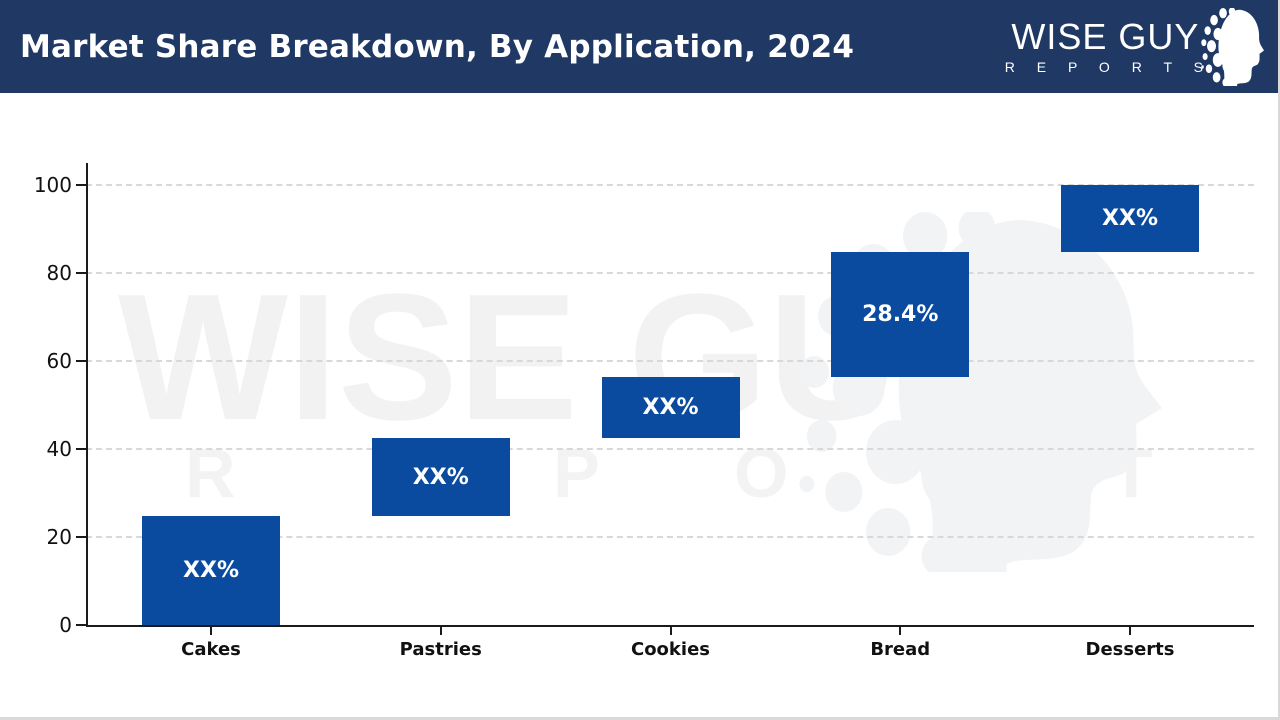 The image size is (1280, 720). Describe the element at coordinates (440, 631) in the screenshot. I see `x-tick-pastries` at that location.